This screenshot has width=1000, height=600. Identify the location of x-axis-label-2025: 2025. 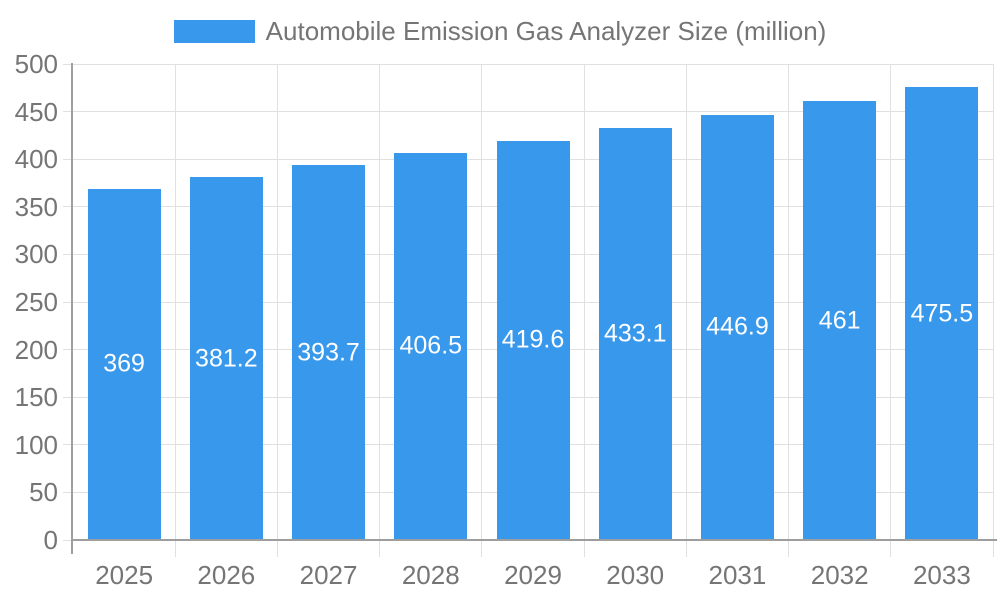
(124, 575).